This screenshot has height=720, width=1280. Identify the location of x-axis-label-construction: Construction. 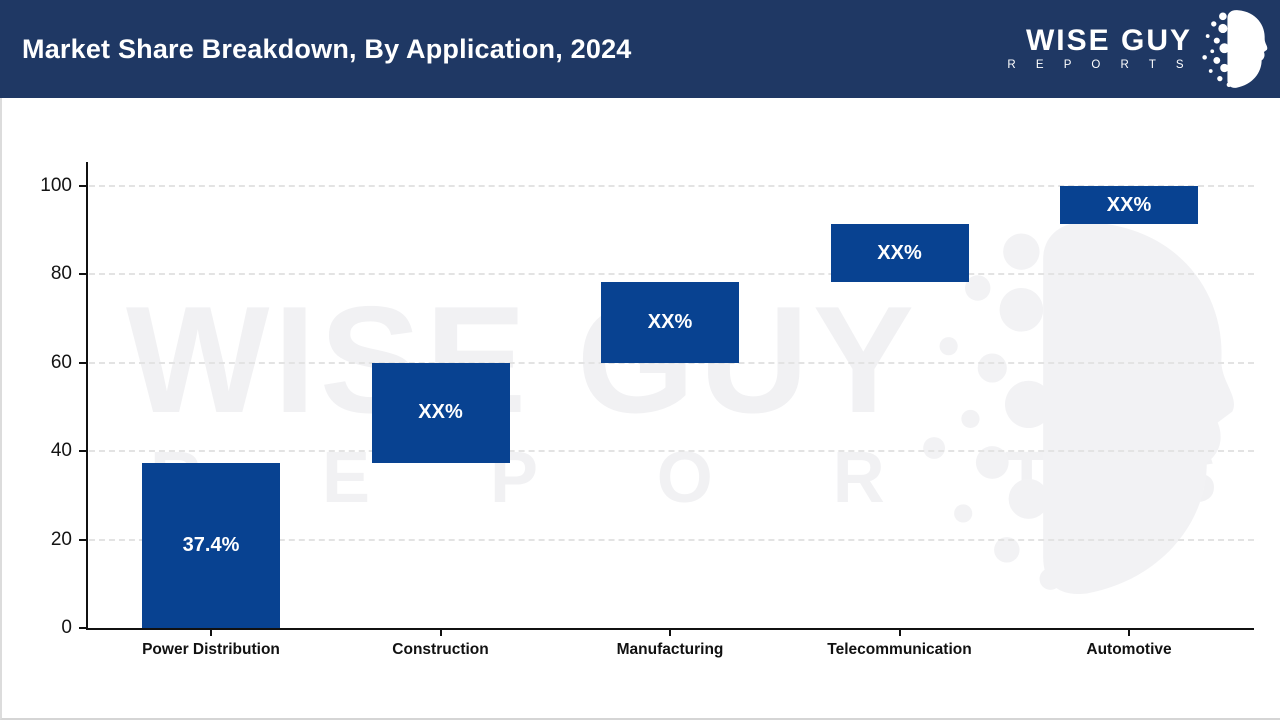
(440, 649).